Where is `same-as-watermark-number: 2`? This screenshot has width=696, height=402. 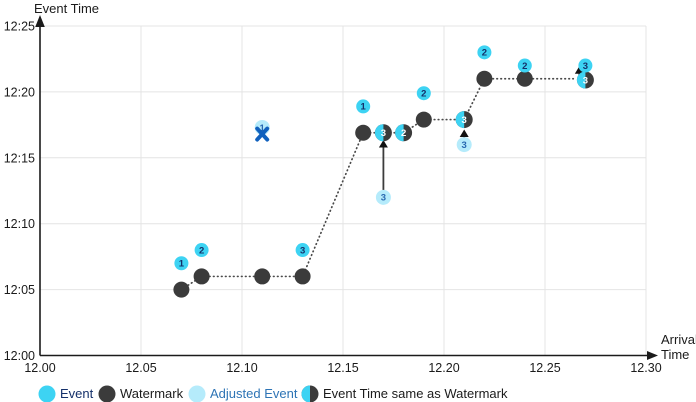
same-as-watermark-number: 2 is located at coordinates (403, 133).